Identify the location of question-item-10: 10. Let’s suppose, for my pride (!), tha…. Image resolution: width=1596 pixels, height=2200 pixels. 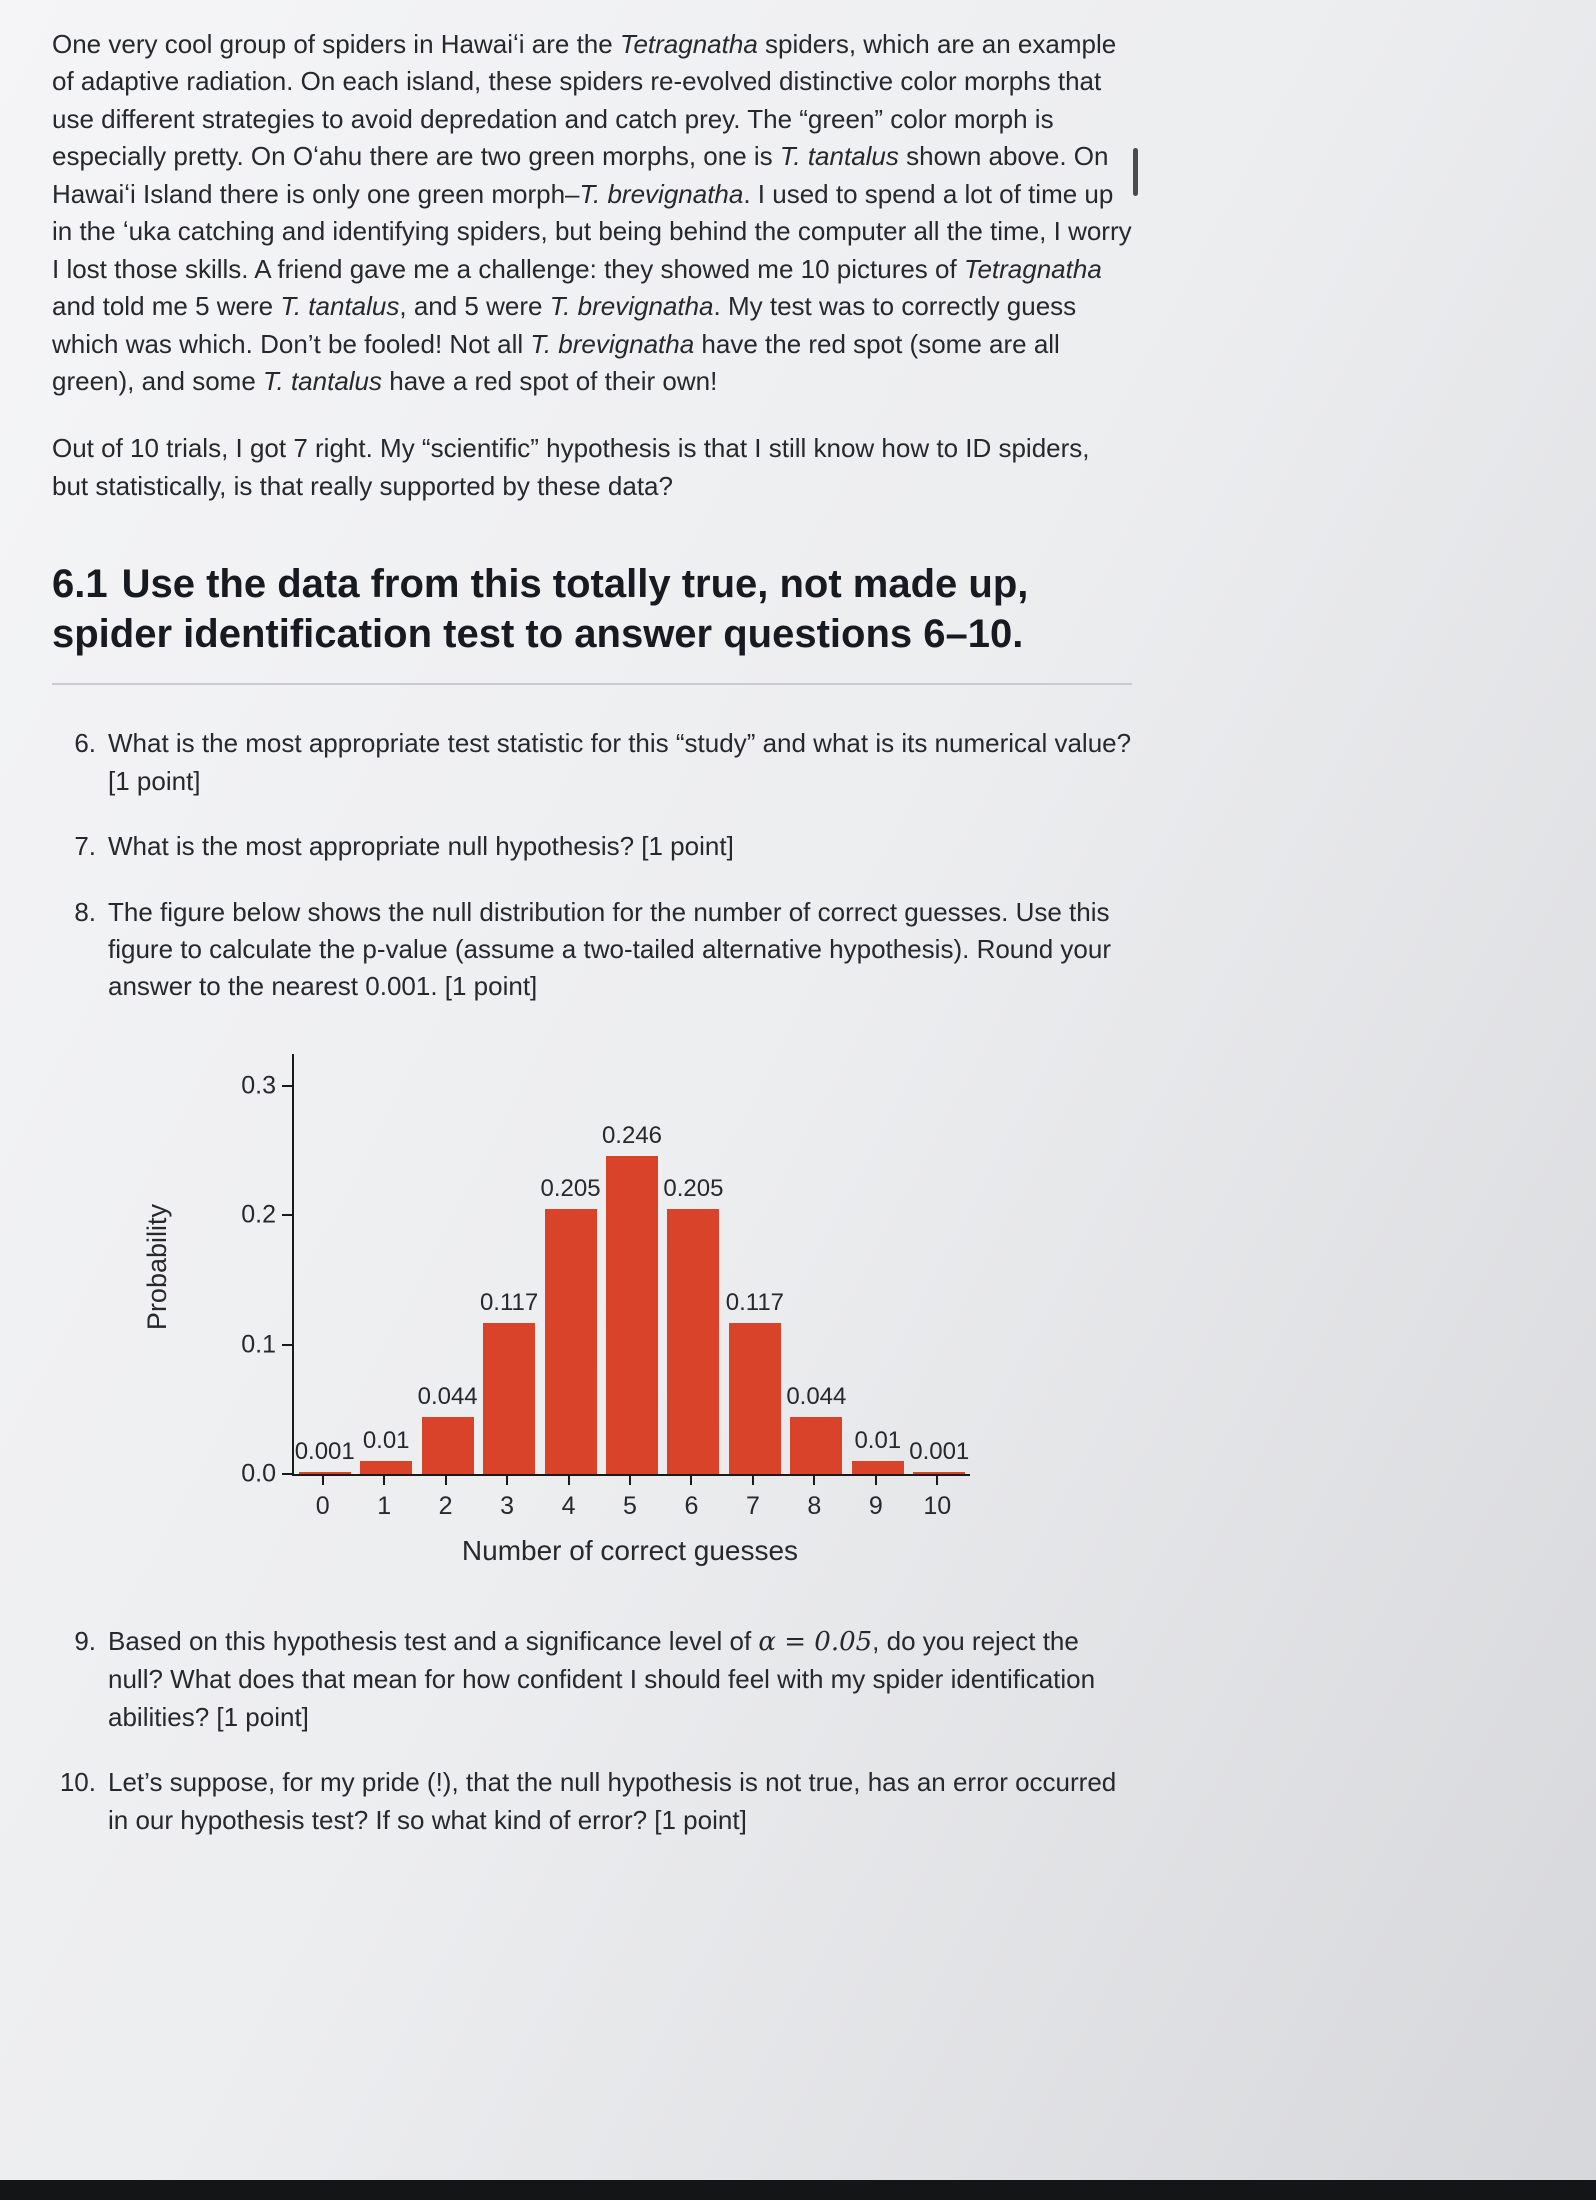
(592, 1801).